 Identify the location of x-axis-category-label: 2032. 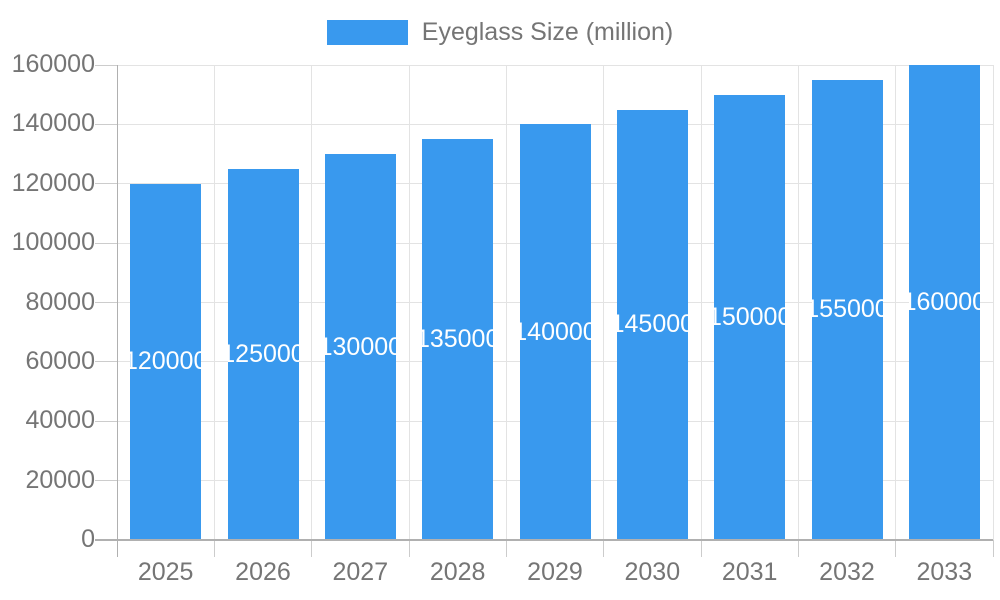
(847, 572).